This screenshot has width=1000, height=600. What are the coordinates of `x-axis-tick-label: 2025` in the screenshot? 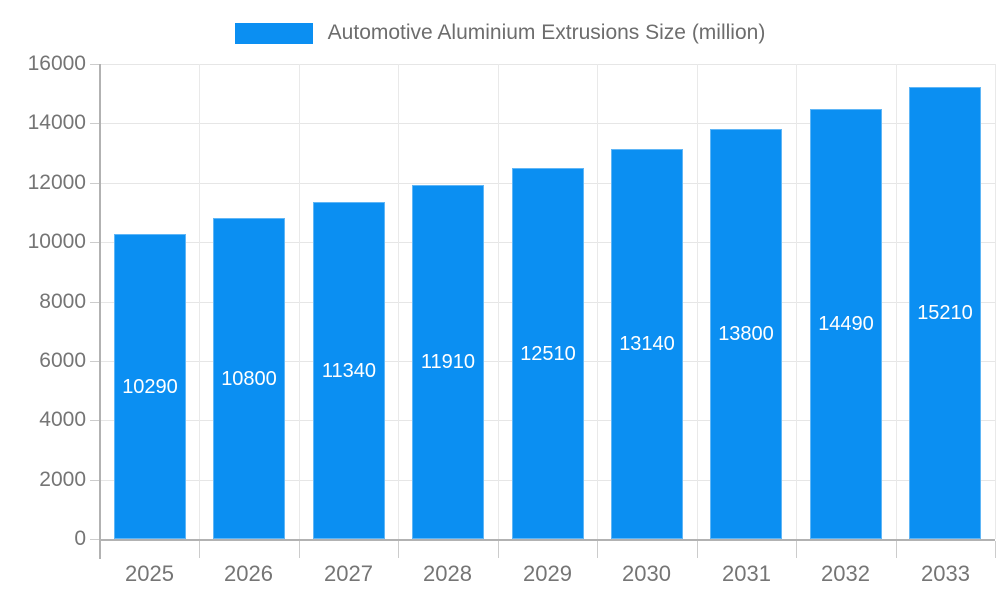 It's located at (149, 573).